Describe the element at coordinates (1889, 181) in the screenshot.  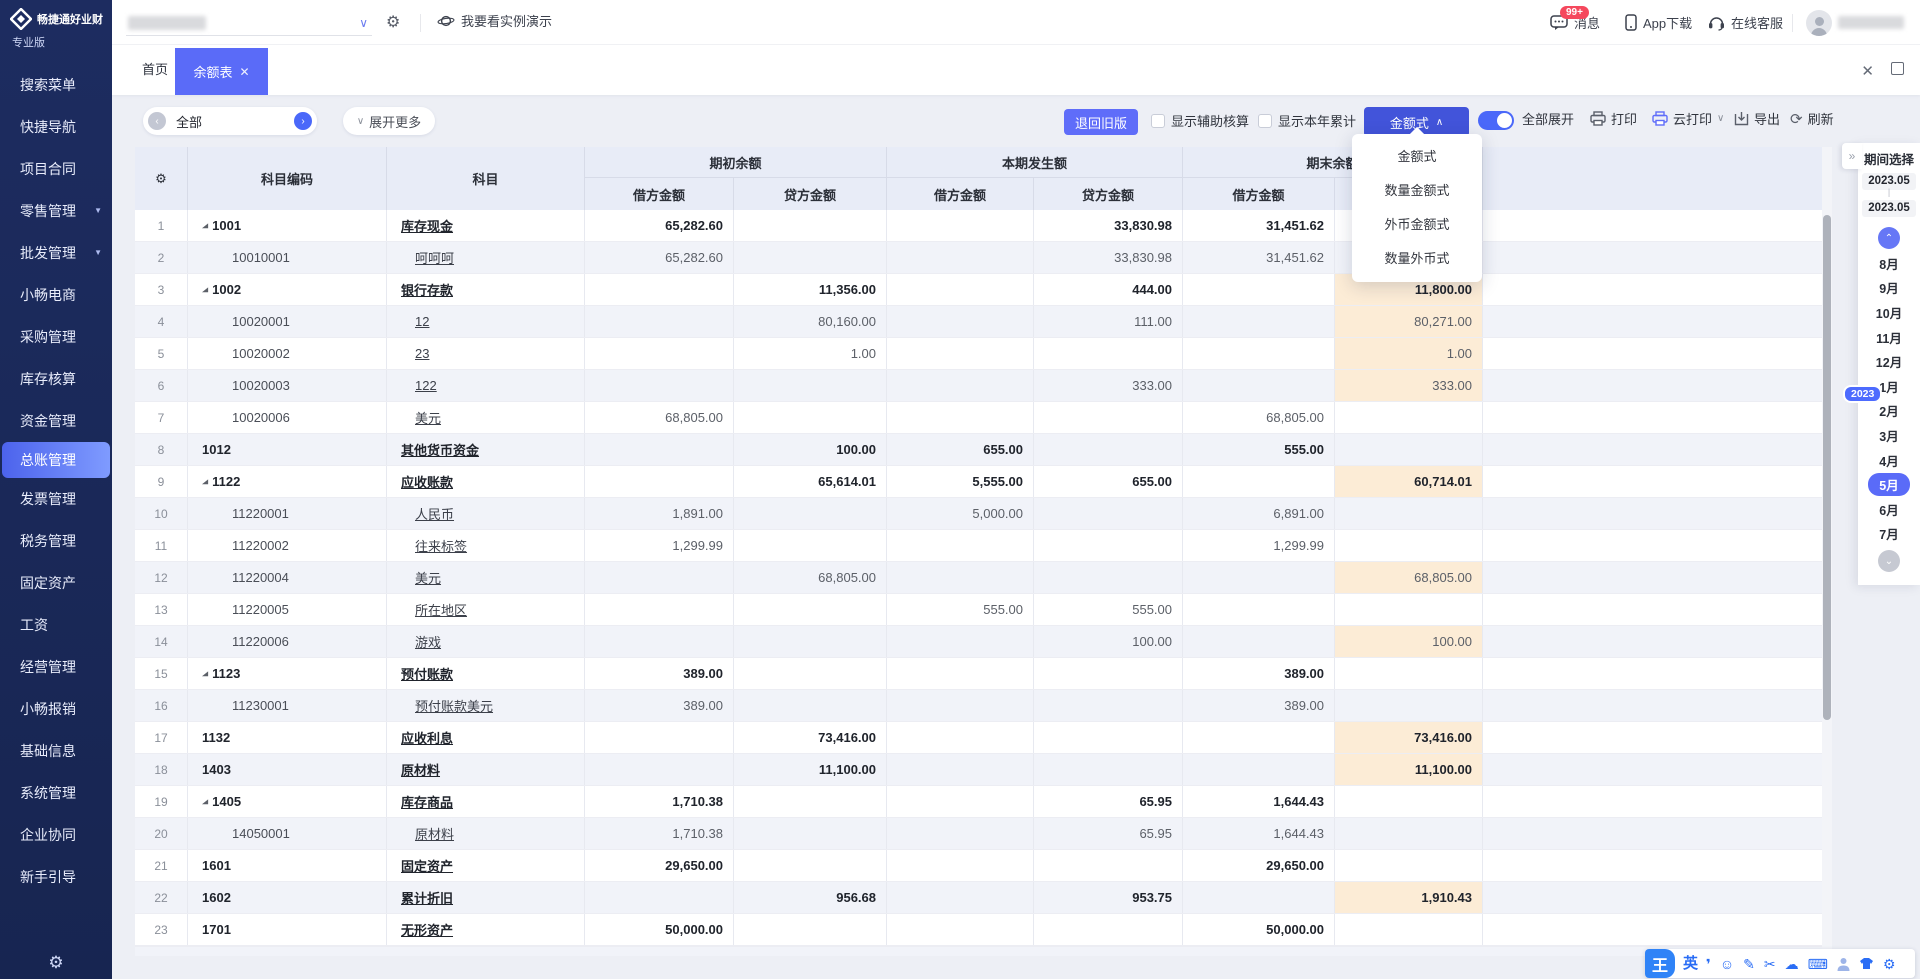
I see `period-from: 2023.05` at that location.